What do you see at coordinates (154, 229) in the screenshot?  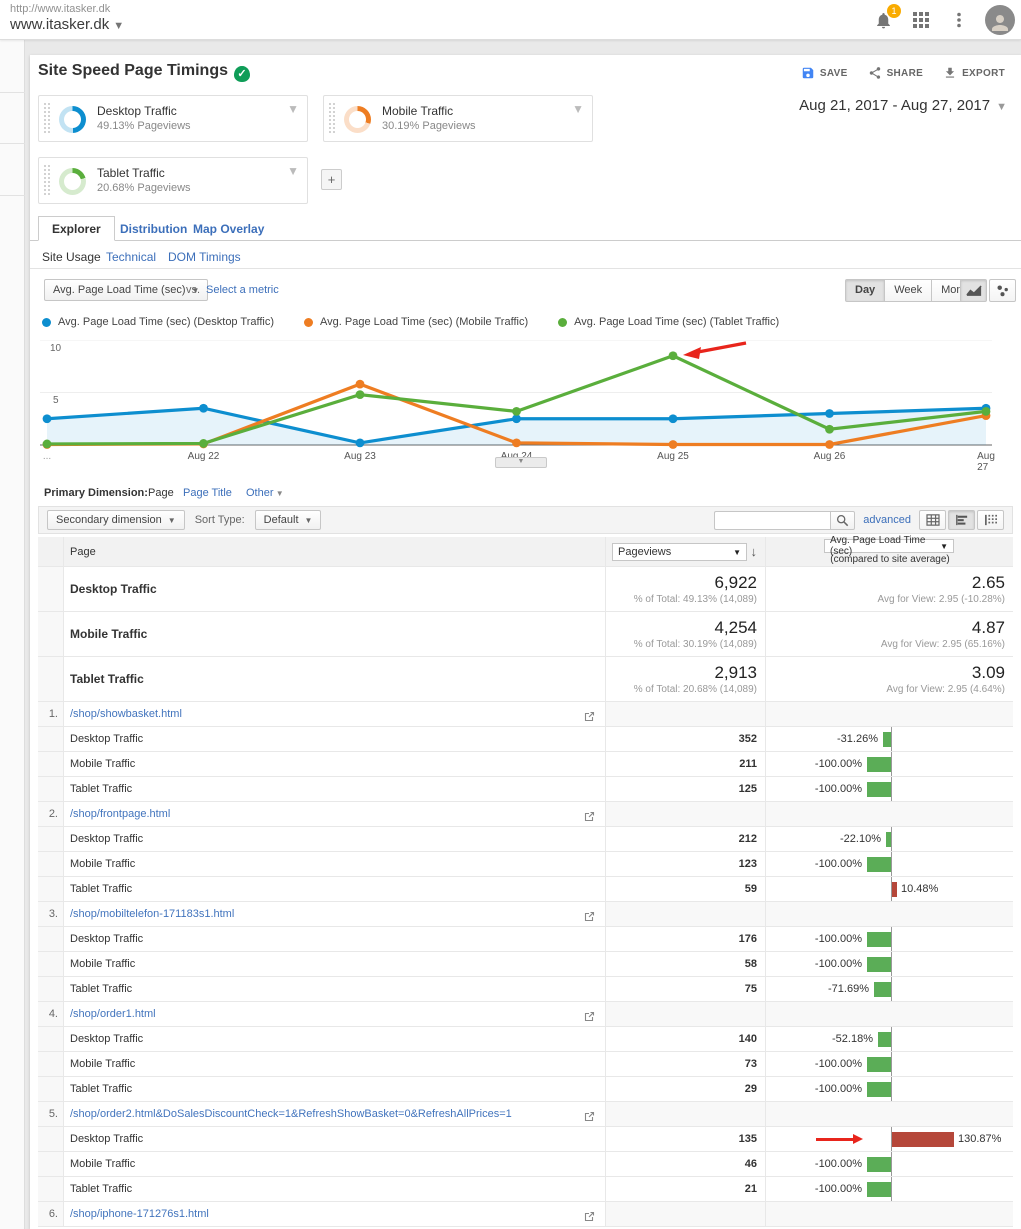 I see `tab-distribution: Distribution` at bounding box center [154, 229].